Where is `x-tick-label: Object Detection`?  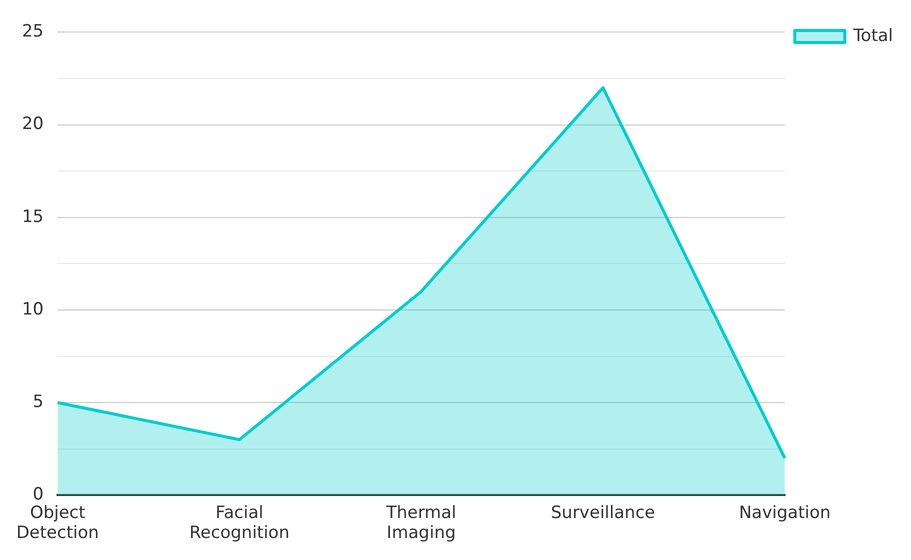 x-tick-label: Object Detection is located at coordinates (57, 523).